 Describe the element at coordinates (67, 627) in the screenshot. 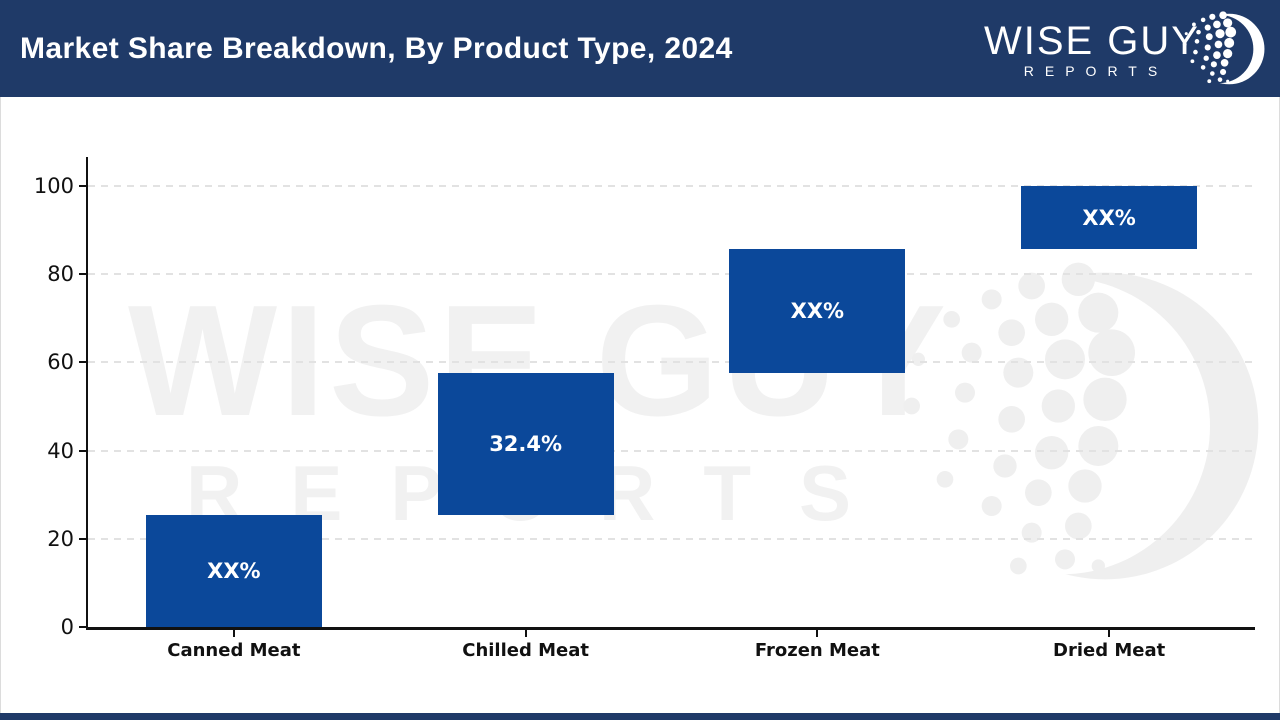

I see `y-axis-tick-label: 0` at that location.